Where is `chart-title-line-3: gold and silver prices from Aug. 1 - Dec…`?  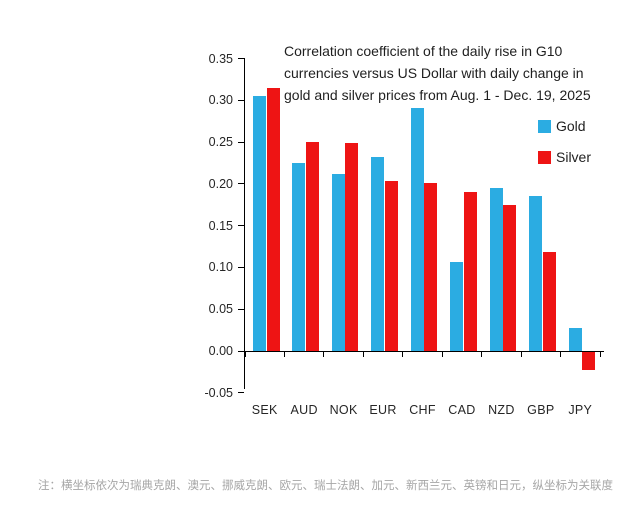 chart-title-line-3: gold and silver prices from Aug. 1 - Dec… is located at coordinates (437, 95).